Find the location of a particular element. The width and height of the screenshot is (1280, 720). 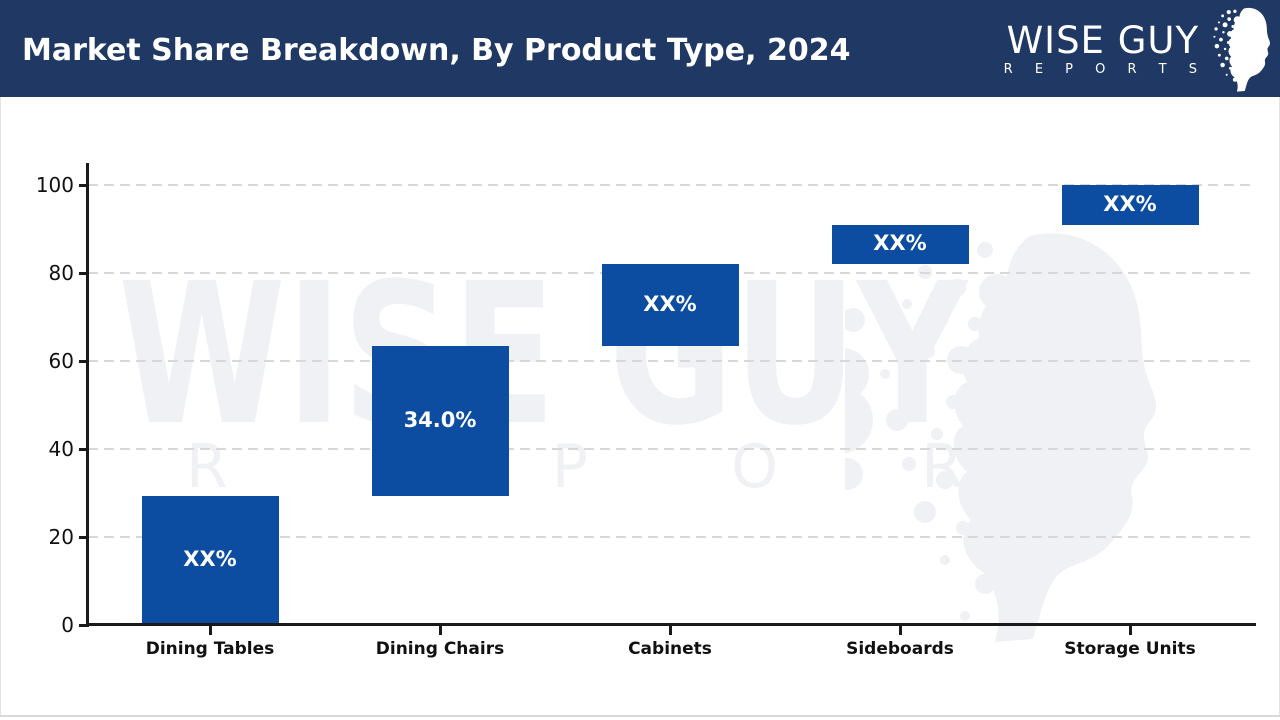

x-tick-label: Dining Chairs is located at coordinates (440, 649).